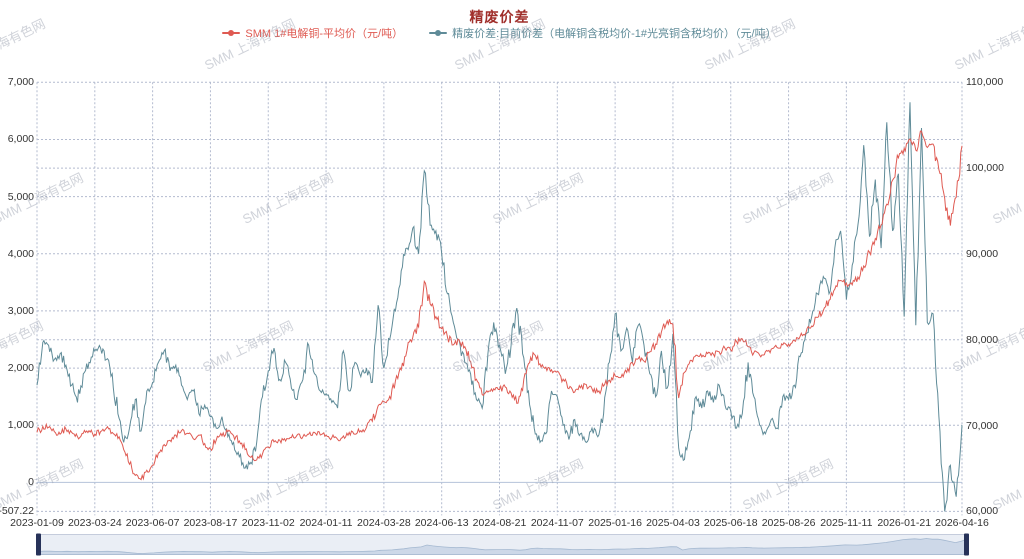  What do you see at coordinates (982, 253) in the screenshot?
I see `y-axis-right-tick-label: 90,000` at bounding box center [982, 253].